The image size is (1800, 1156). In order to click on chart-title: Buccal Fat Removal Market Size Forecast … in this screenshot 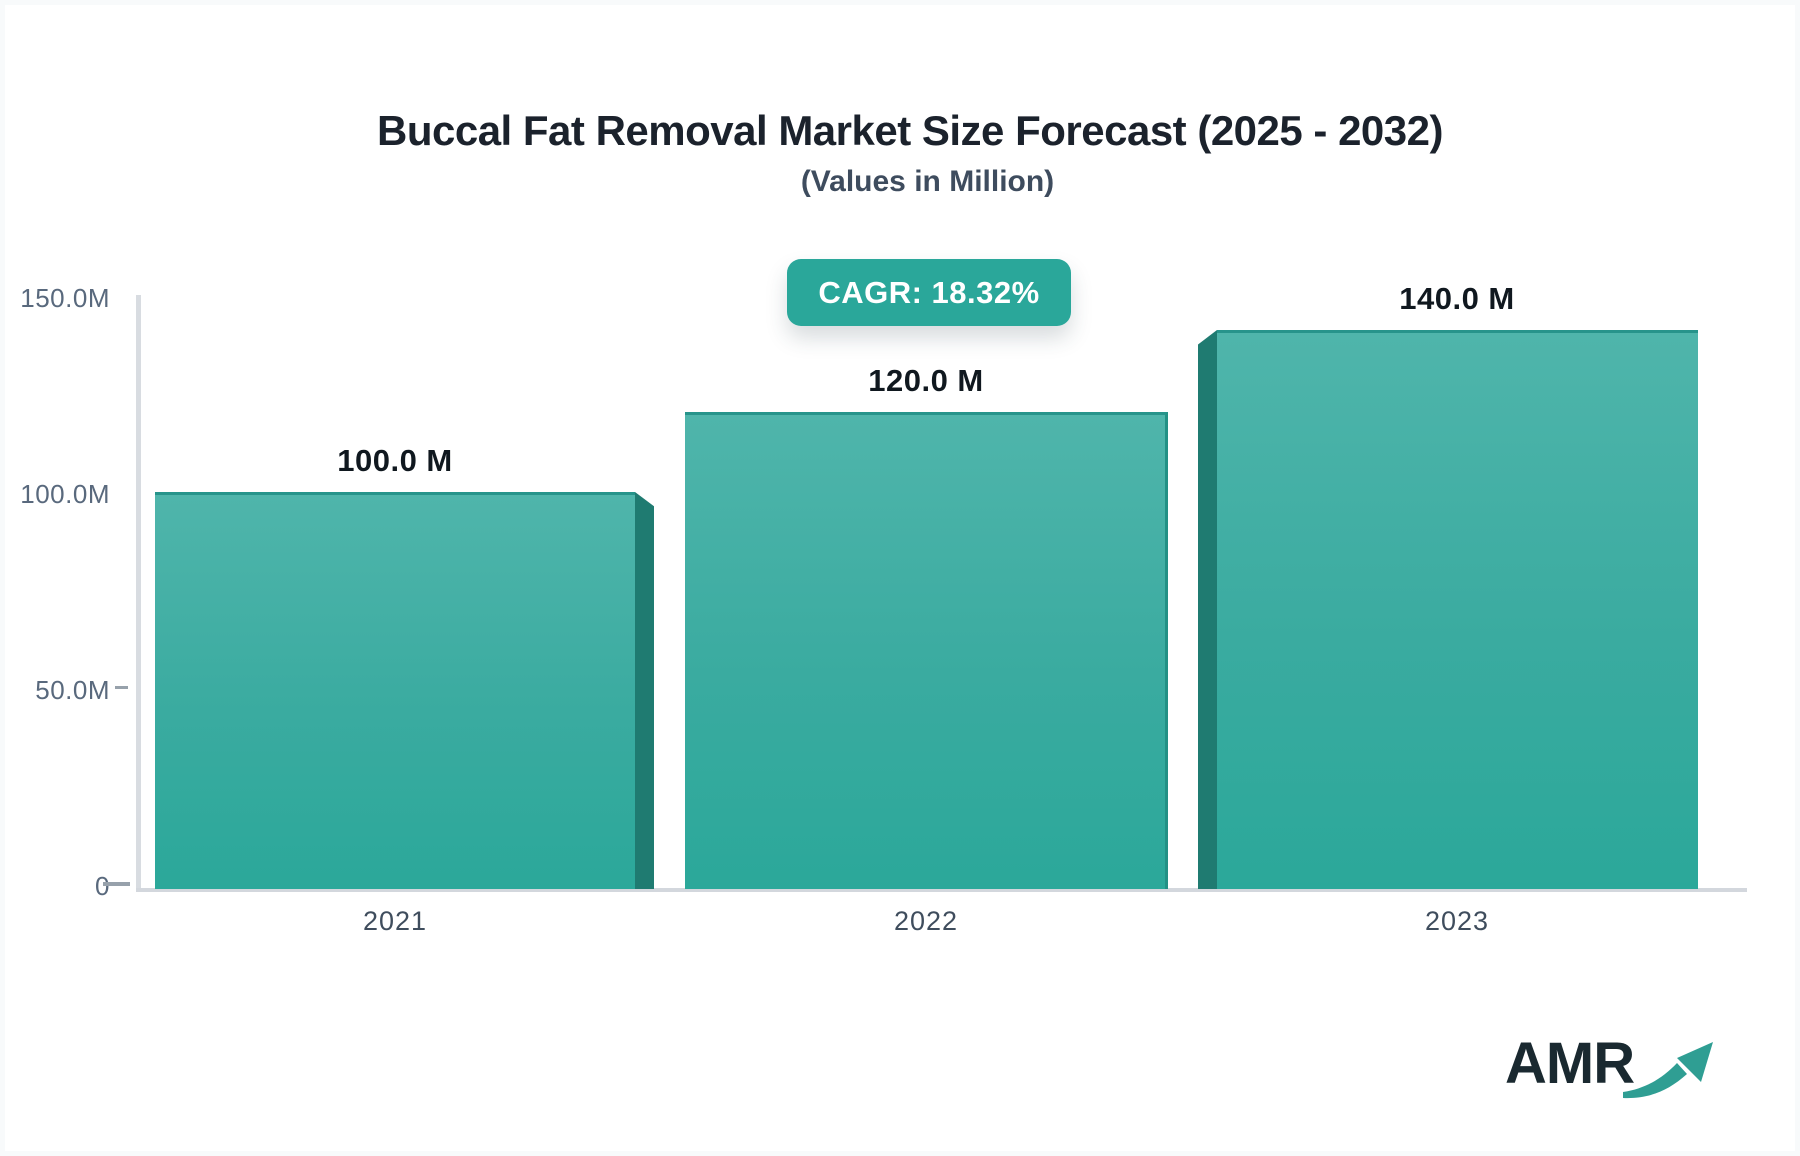, I will do `click(910, 130)`.